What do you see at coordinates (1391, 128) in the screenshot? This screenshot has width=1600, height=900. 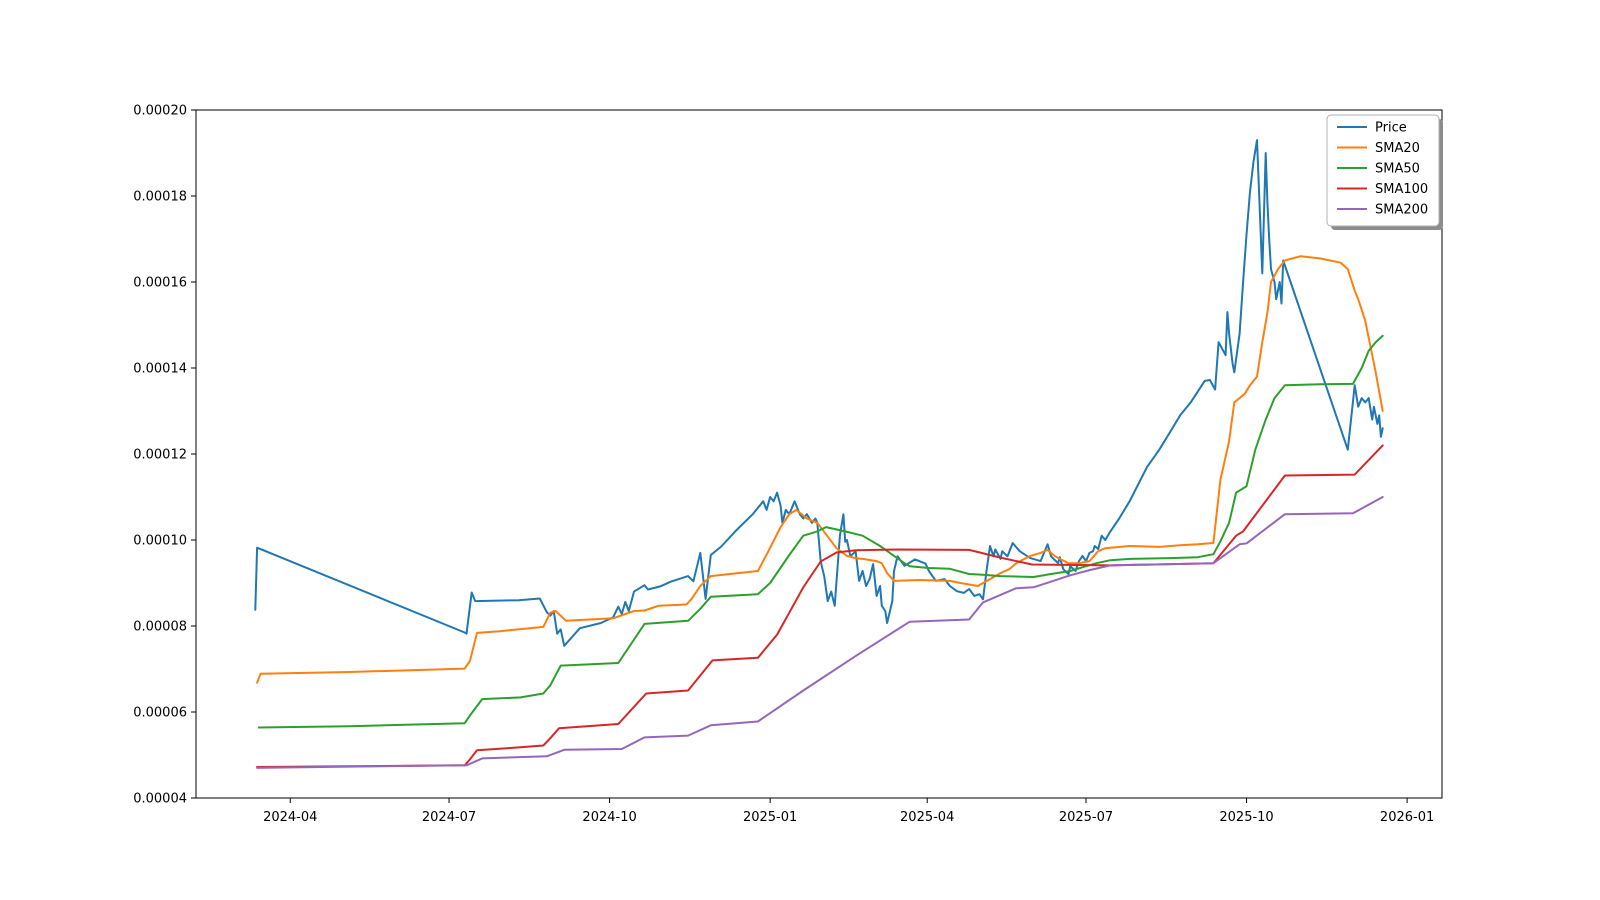 I see `legend-label: Price` at bounding box center [1391, 128].